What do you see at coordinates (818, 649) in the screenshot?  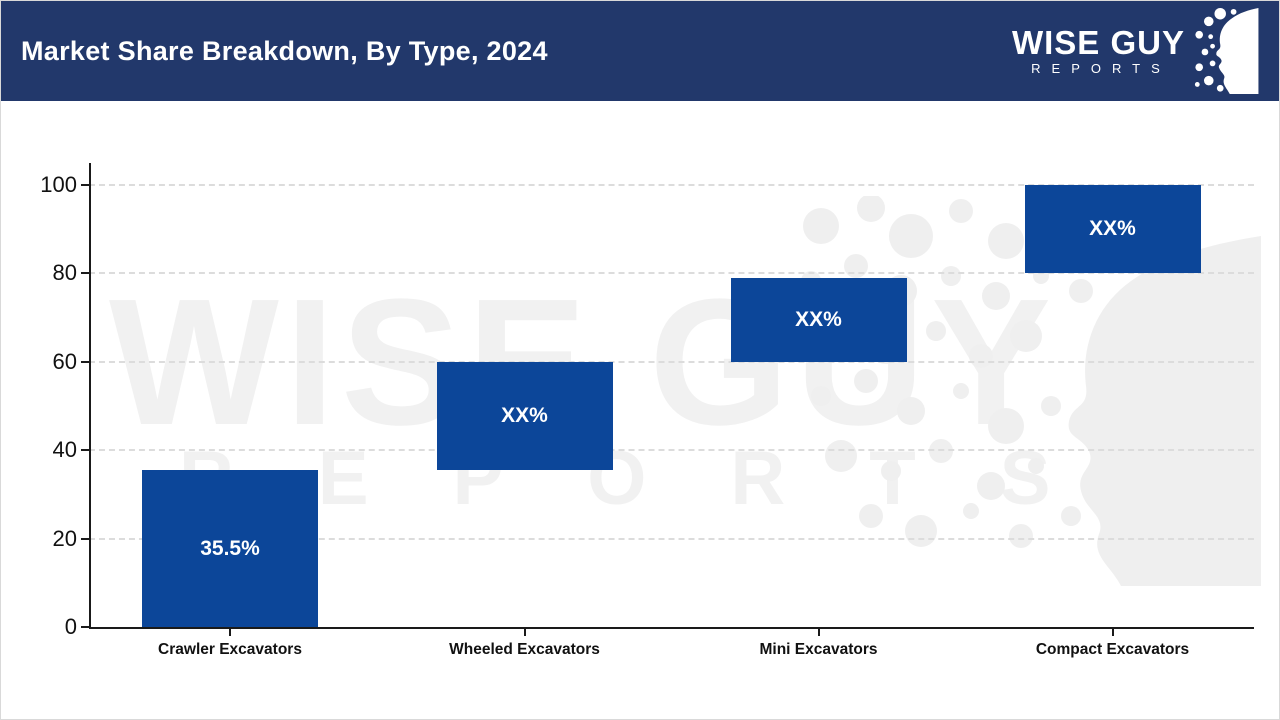 I see `x-tick-label-2: Mini Excavators` at bounding box center [818, 649].